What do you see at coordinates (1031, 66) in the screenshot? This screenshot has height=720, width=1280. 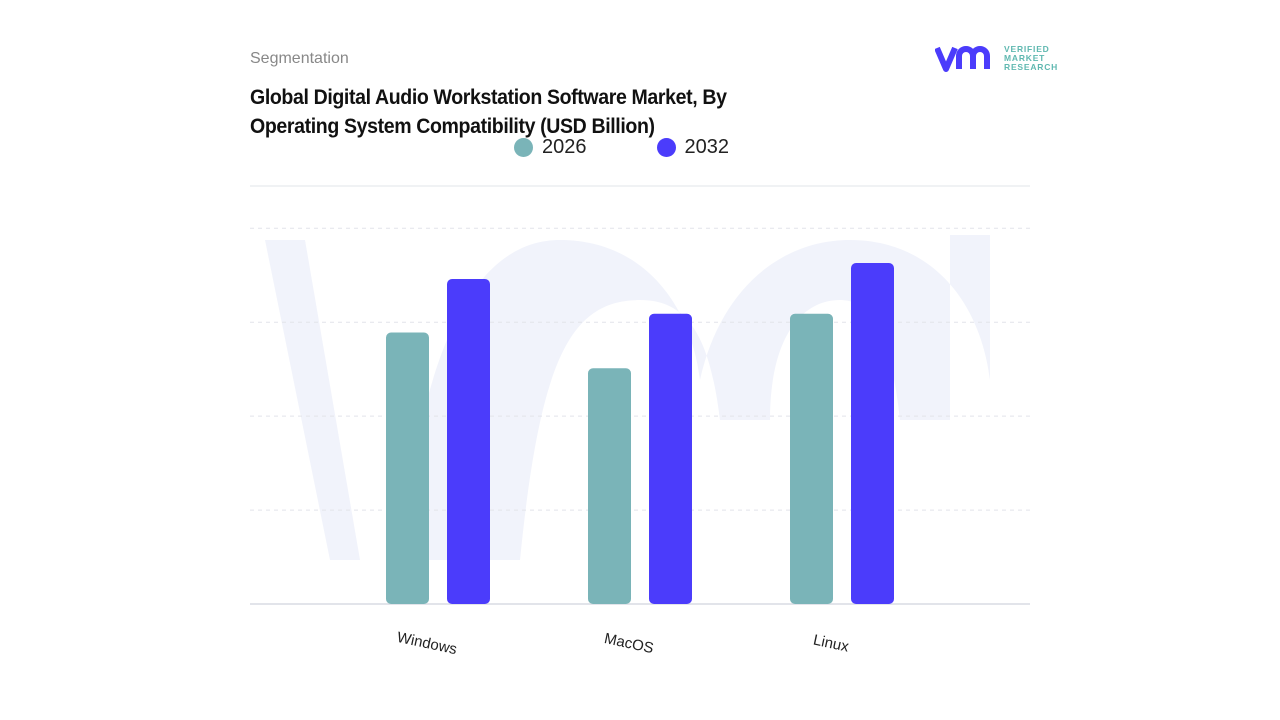 I see `logo-line: RESEARCH` at bounding box center [1031, 66].